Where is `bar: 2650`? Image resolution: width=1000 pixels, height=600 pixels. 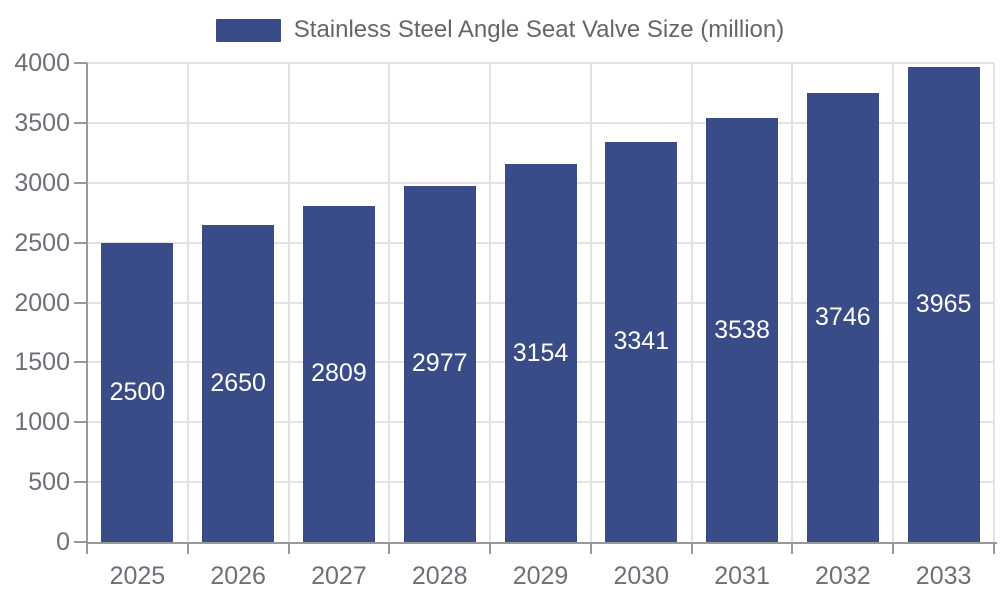 bar: 2650 is located at coordinates (238, 383).